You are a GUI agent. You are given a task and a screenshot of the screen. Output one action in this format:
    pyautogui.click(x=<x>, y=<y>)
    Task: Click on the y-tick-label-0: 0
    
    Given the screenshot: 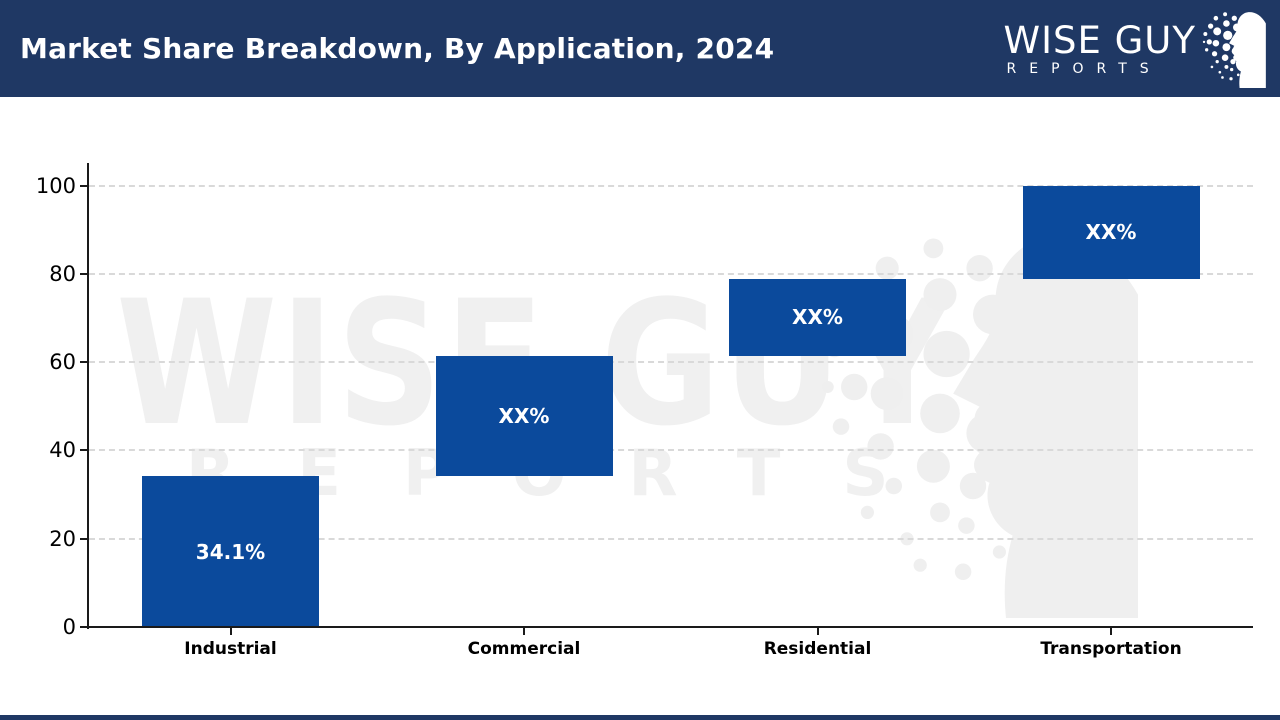 What is the action you would take?
    pyautogui.click(x=69, y=626)
    